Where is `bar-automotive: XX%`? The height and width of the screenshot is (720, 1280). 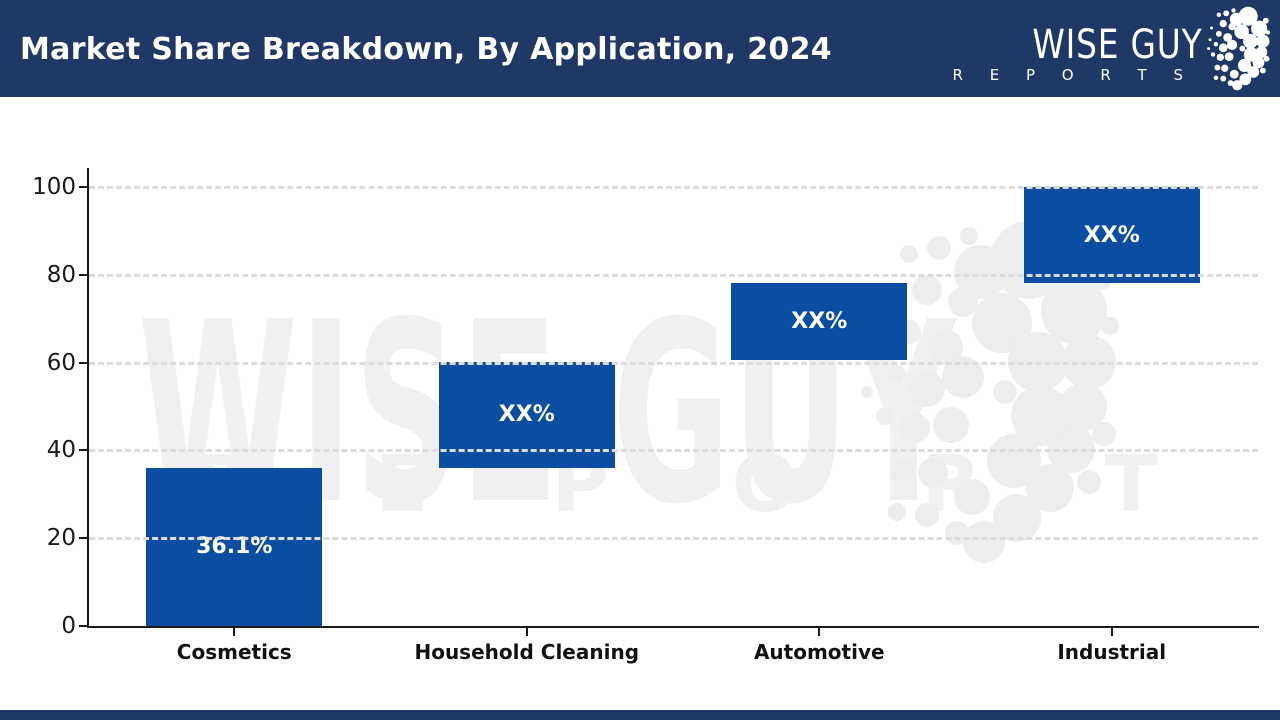
bar-automotive: XX% is located at coordinates (819, 322).